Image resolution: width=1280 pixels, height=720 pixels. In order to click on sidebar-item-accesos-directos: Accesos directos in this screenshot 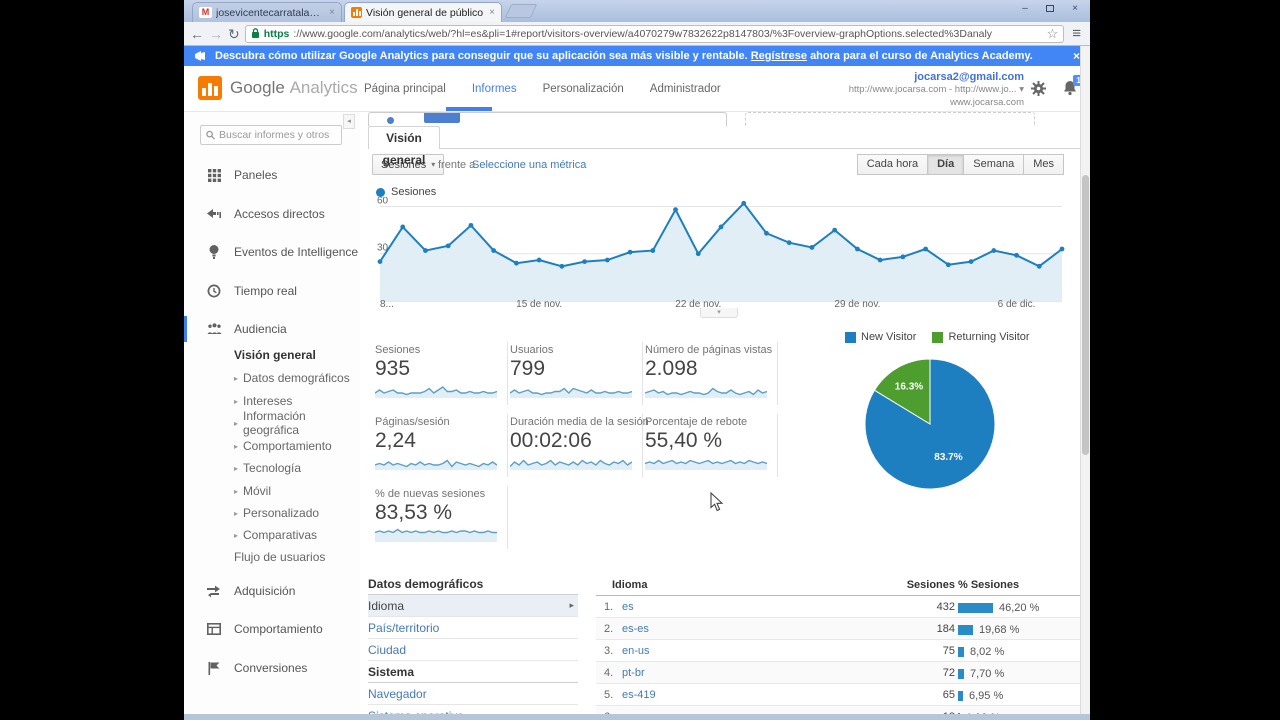, I will do `click(272, 214)`.